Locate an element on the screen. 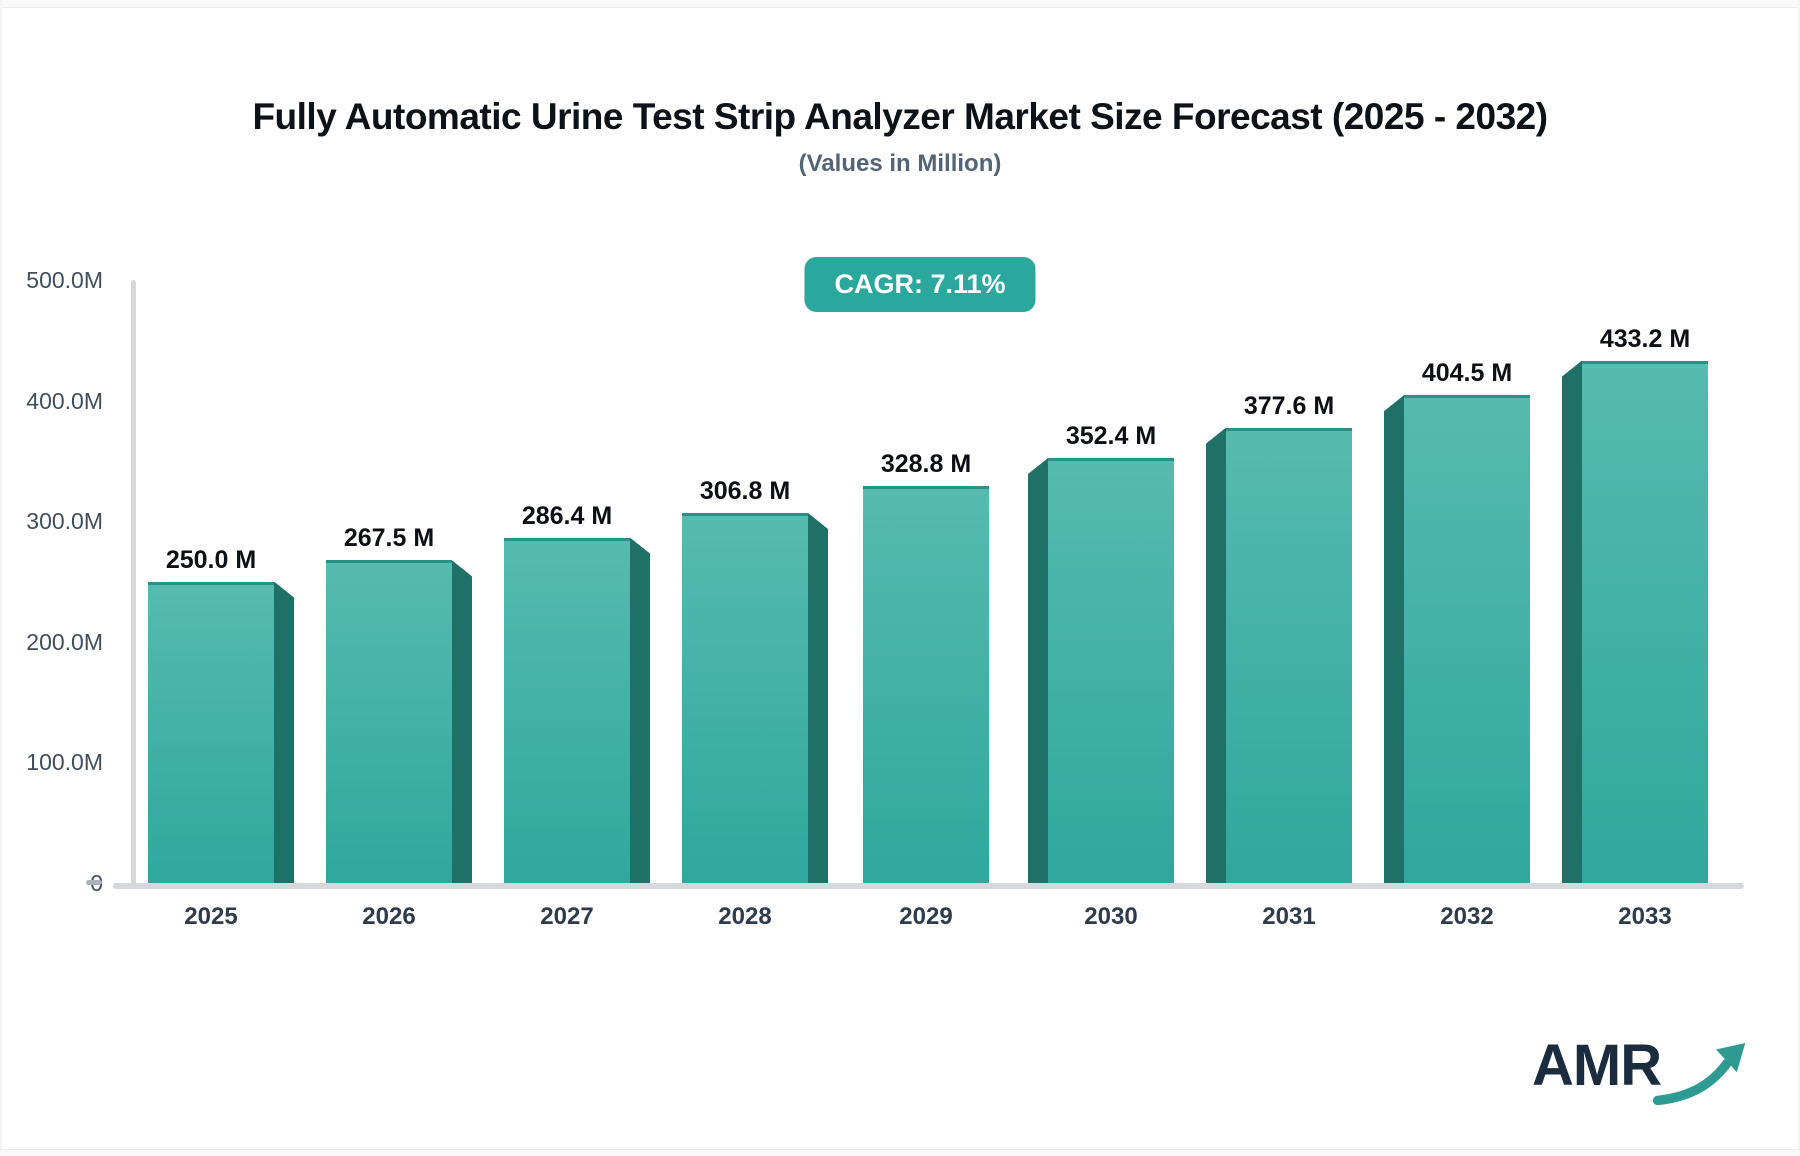 The width and height of the screenshot is (1800, 1156). bar-2030 is located at coordinates (1111, 670).